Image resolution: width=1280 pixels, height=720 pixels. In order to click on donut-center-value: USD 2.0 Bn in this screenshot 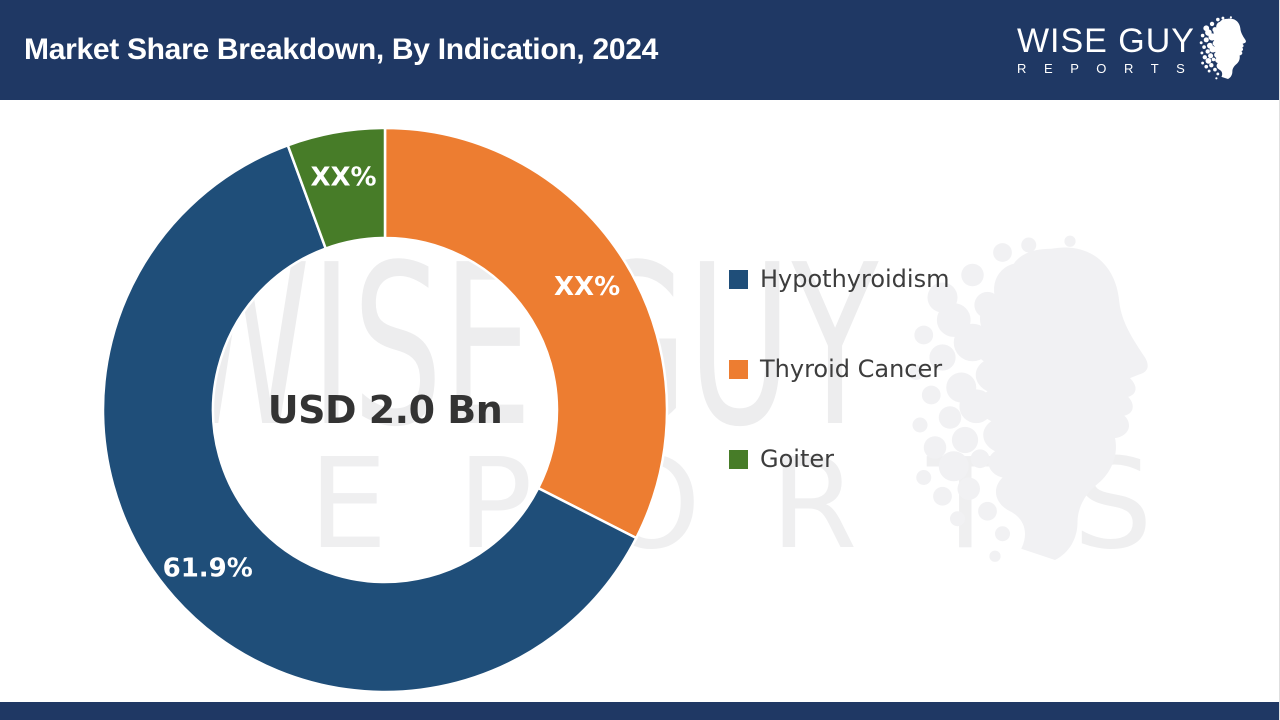, I will do `click(385, 410)`.